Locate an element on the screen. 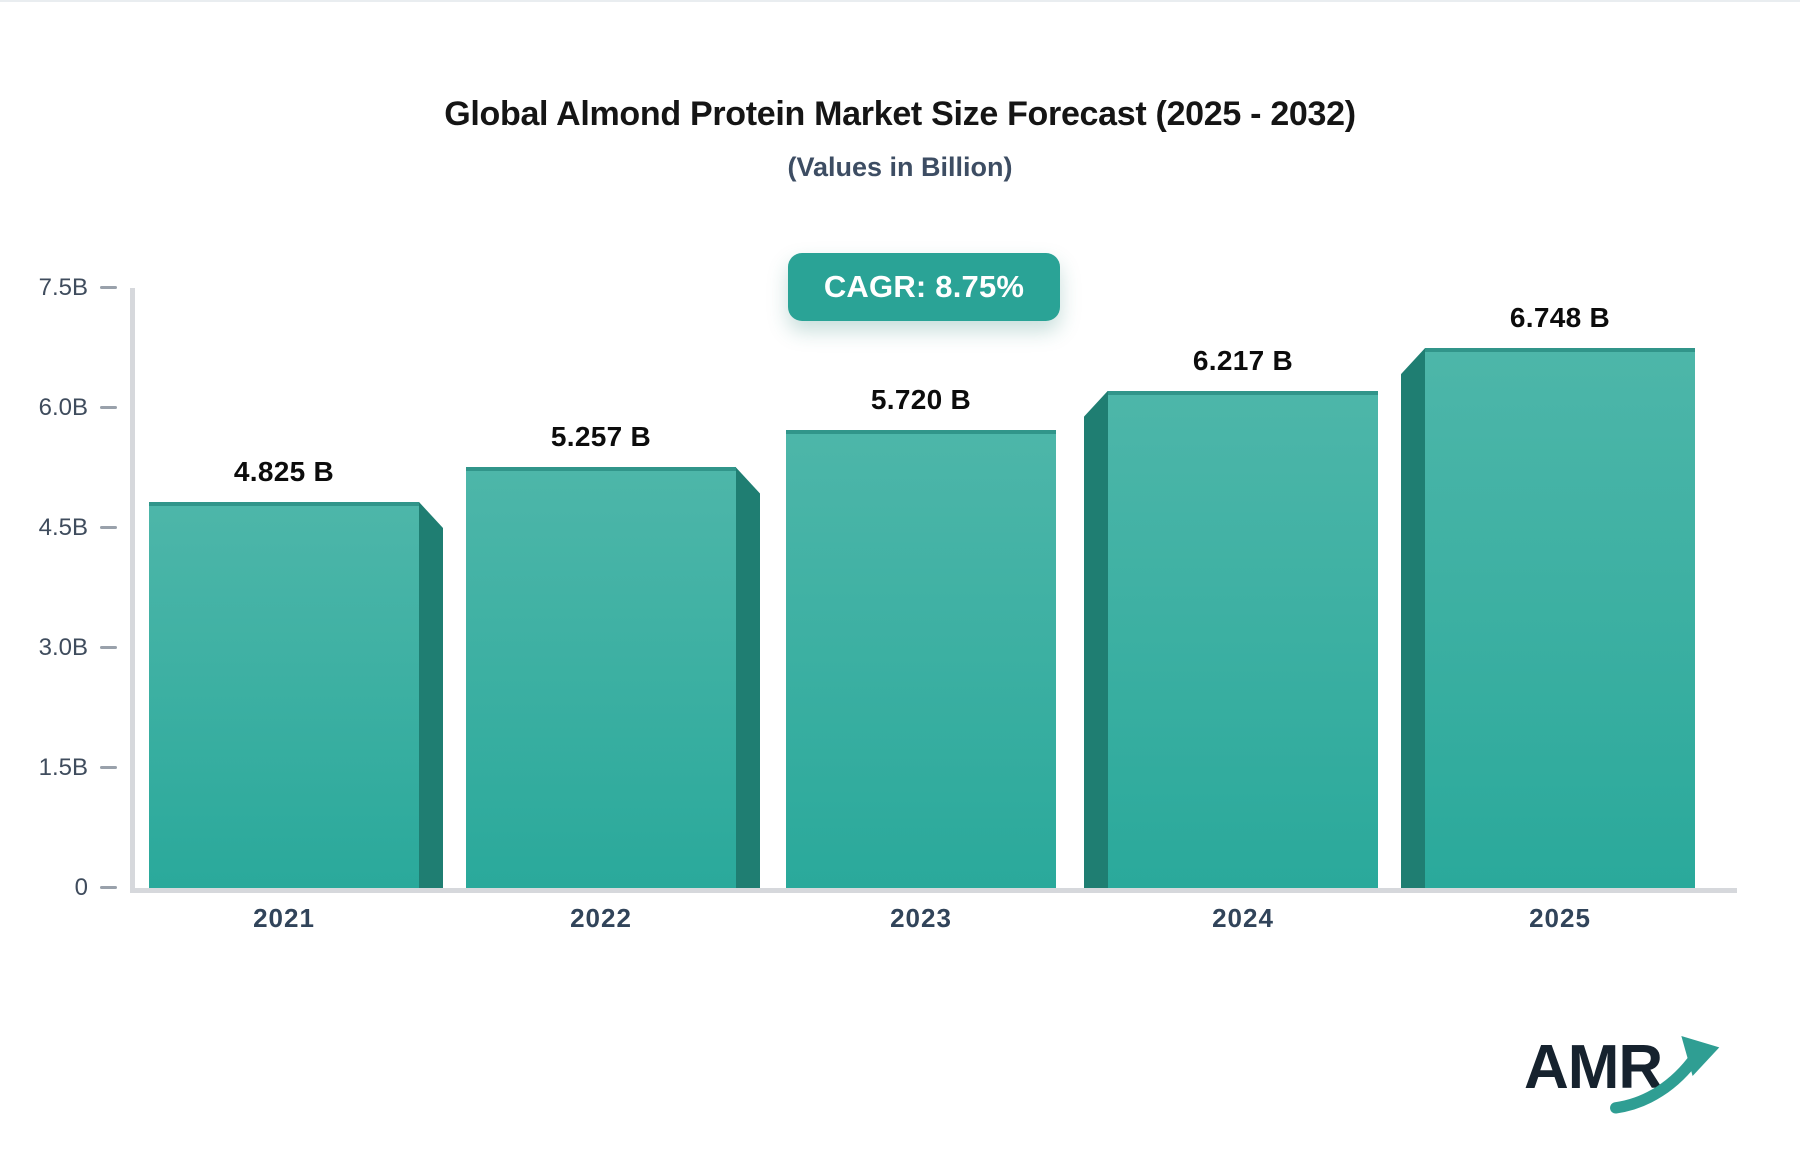 Image resolution: width=1800 pixels, height=1156 pixels. amr-logo-text: AMR is located at coordinates (1593, 1067).